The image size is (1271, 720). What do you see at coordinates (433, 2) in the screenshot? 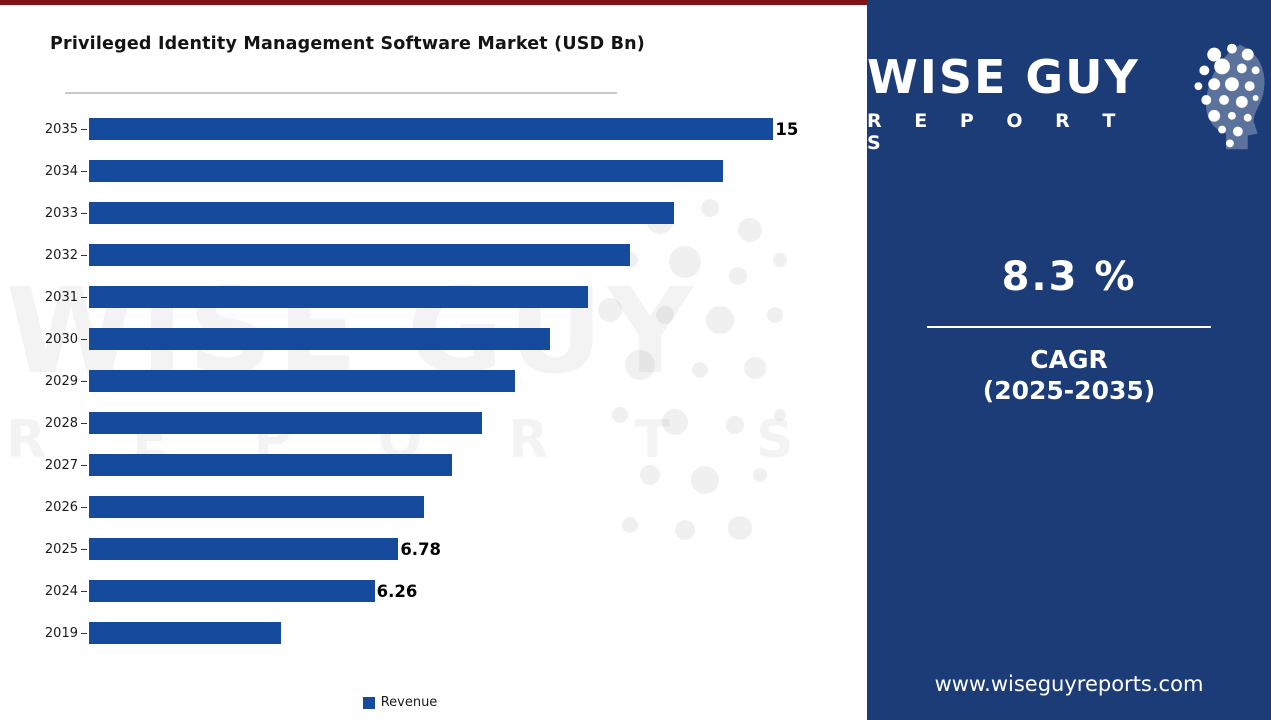
I see `top-accent-strip` at bounding box center [433, 2].